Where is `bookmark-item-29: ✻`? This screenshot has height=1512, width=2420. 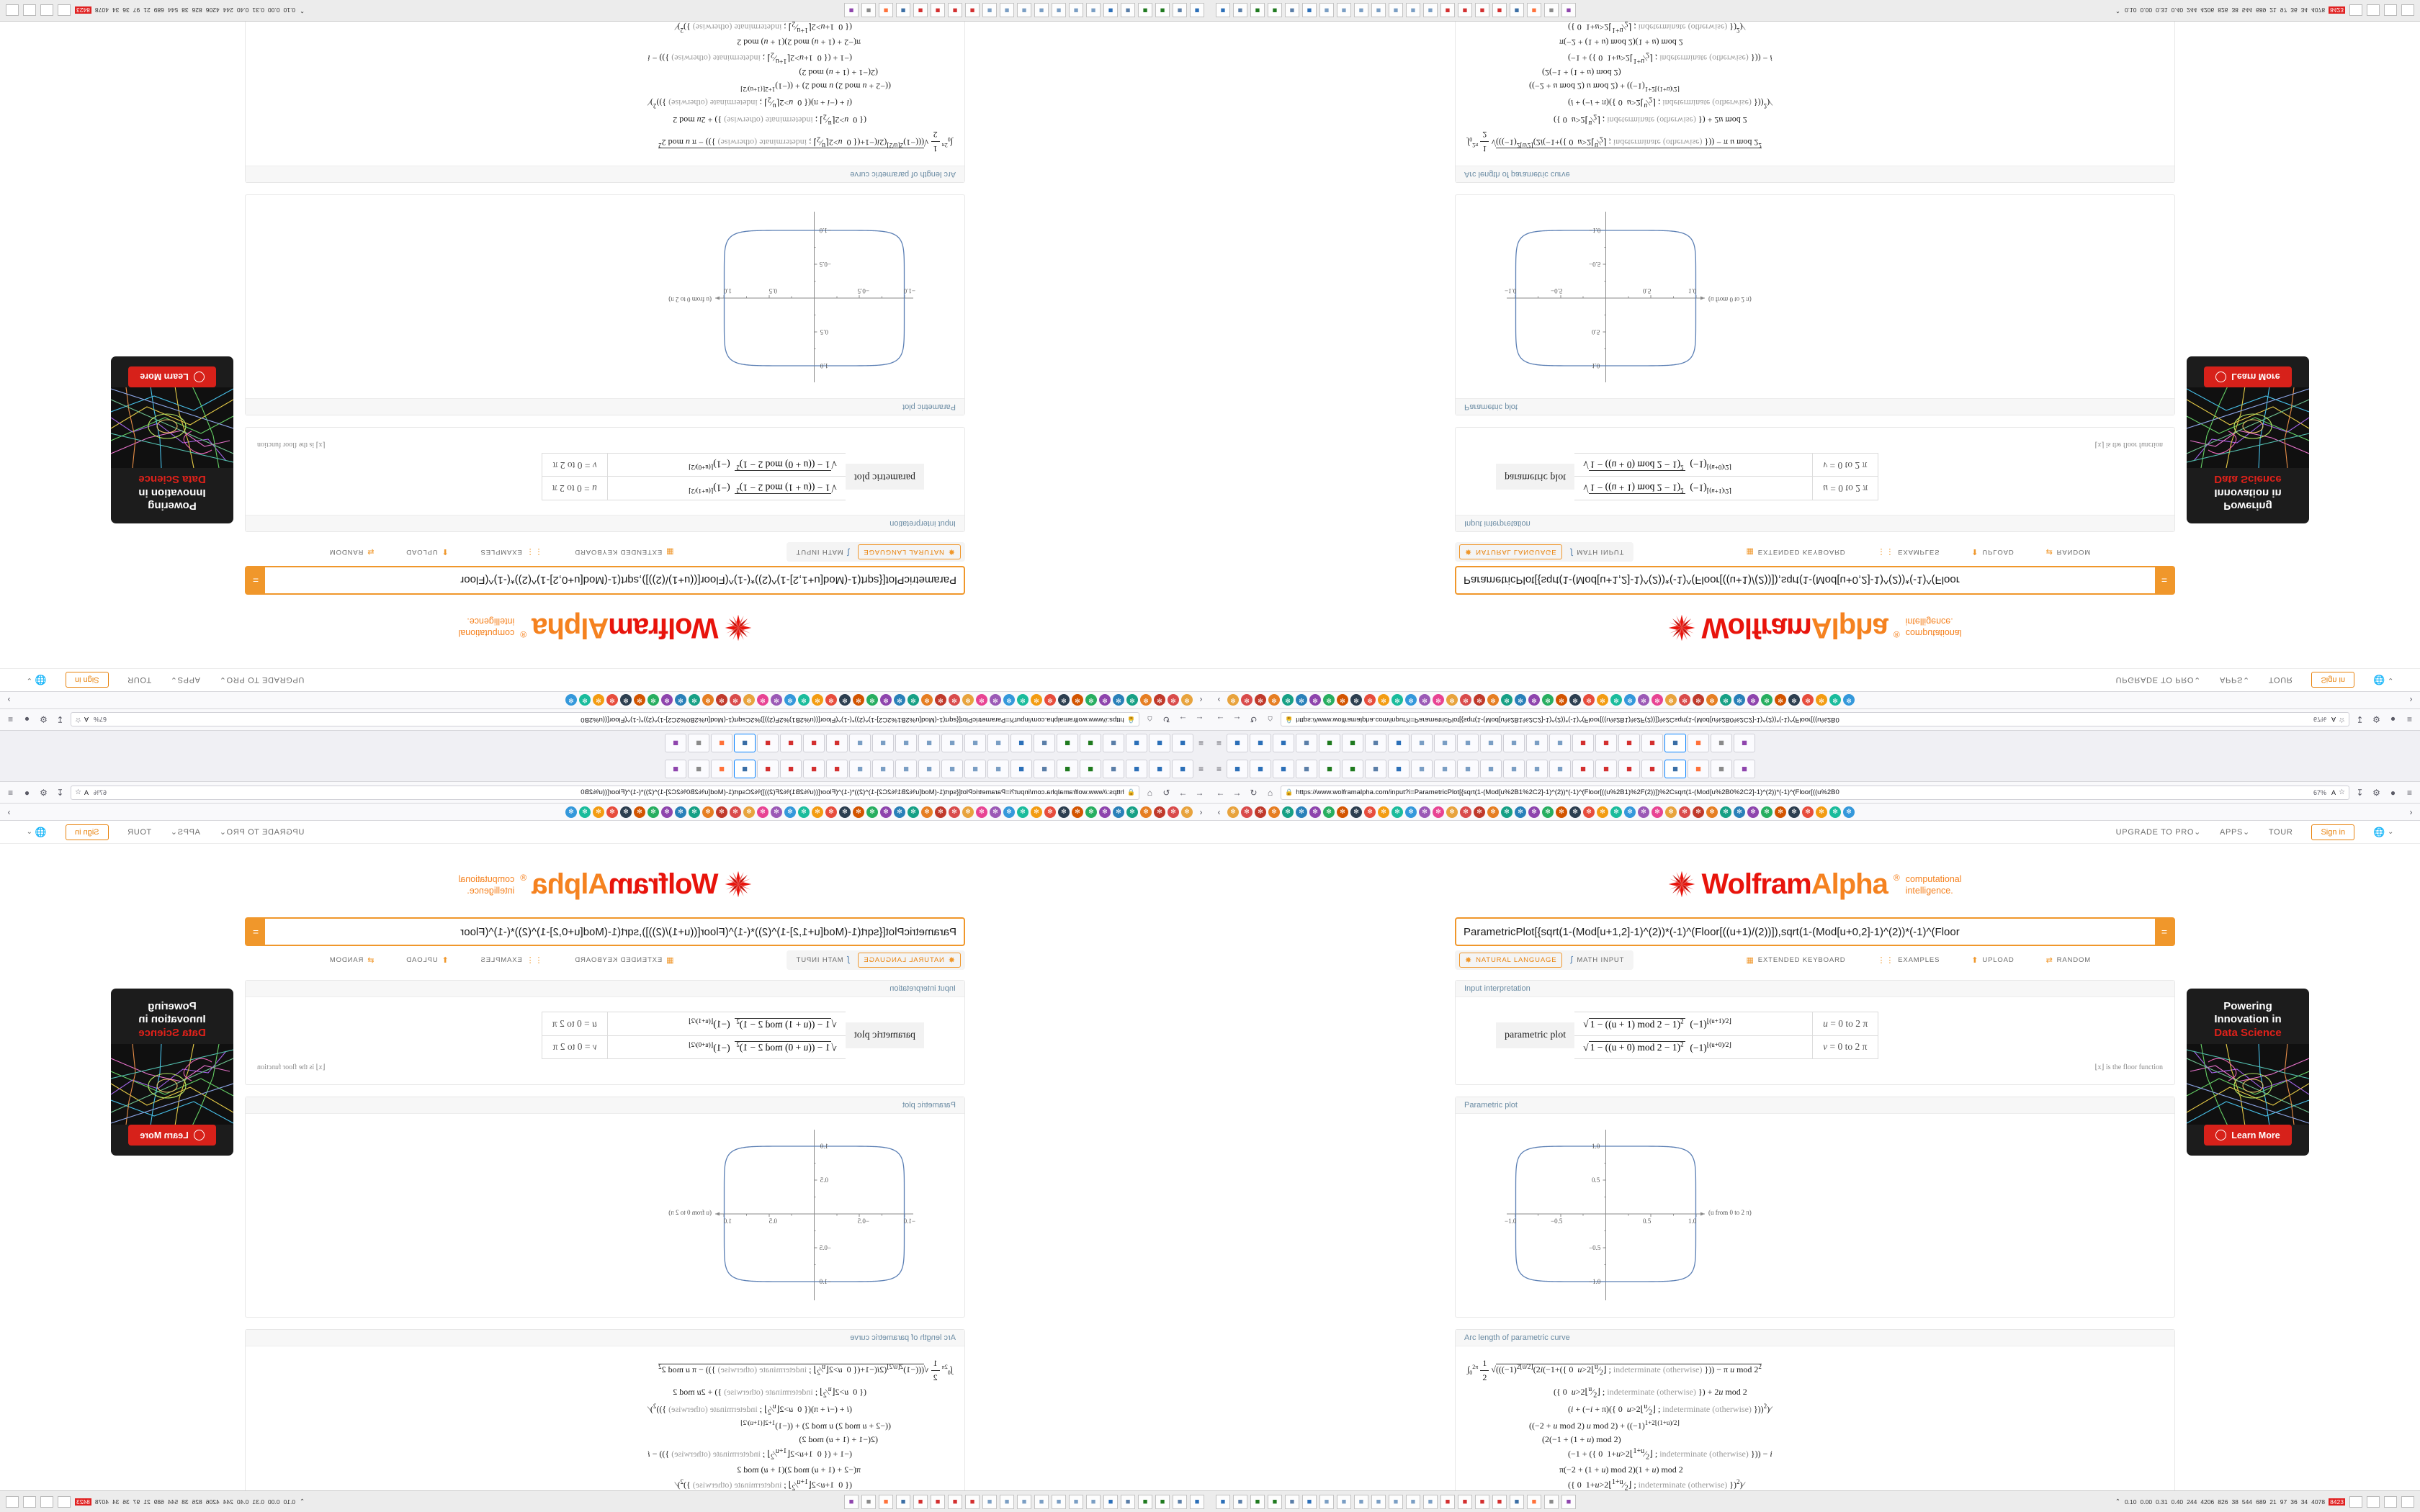 bookmark-item-29: ✻ is located at coordinates (790, 700).